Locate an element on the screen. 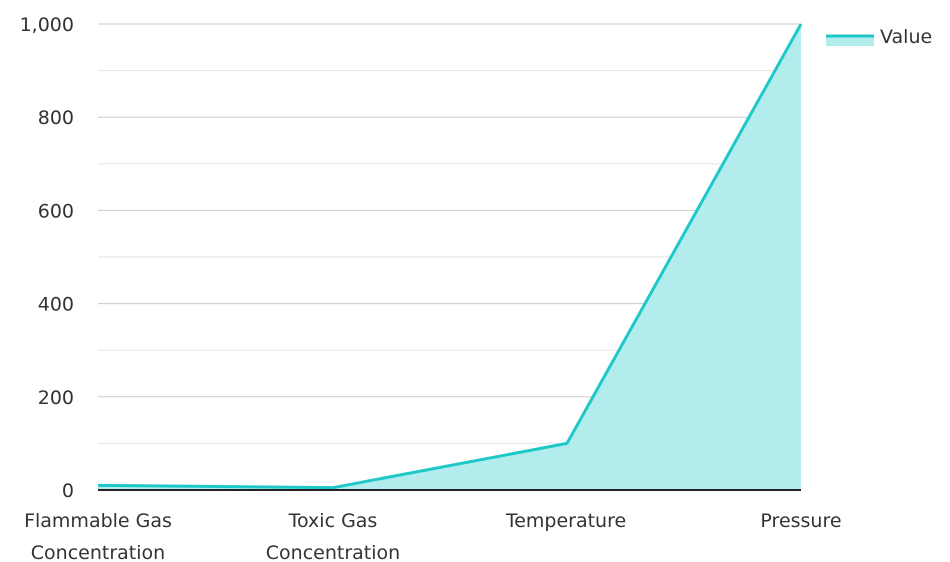 The width and height of the screenshot is (950, 562). y-tick-label: 600 is located at coordinates (56, 211).